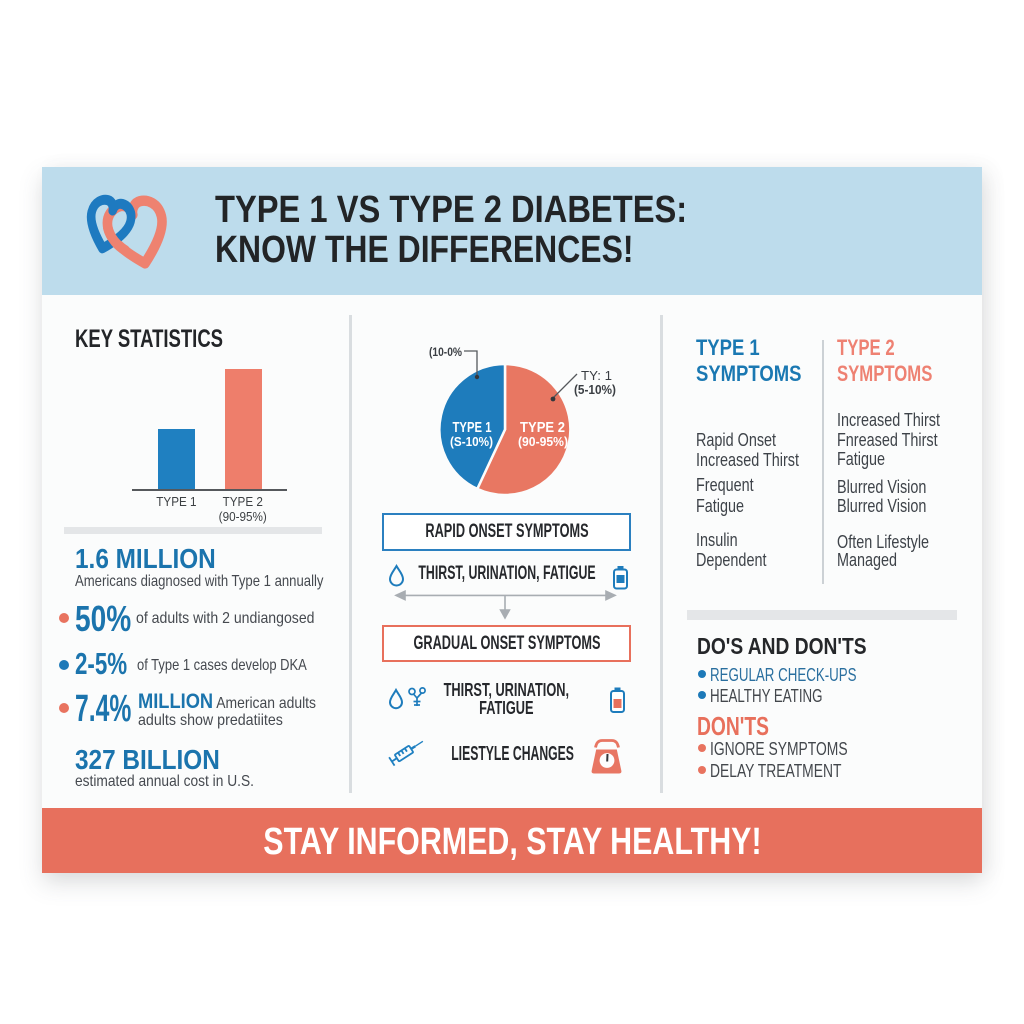  Describe the element at coordinates (445, 352) in the screenshot. I see `svg-text: (10-0%` at that location.